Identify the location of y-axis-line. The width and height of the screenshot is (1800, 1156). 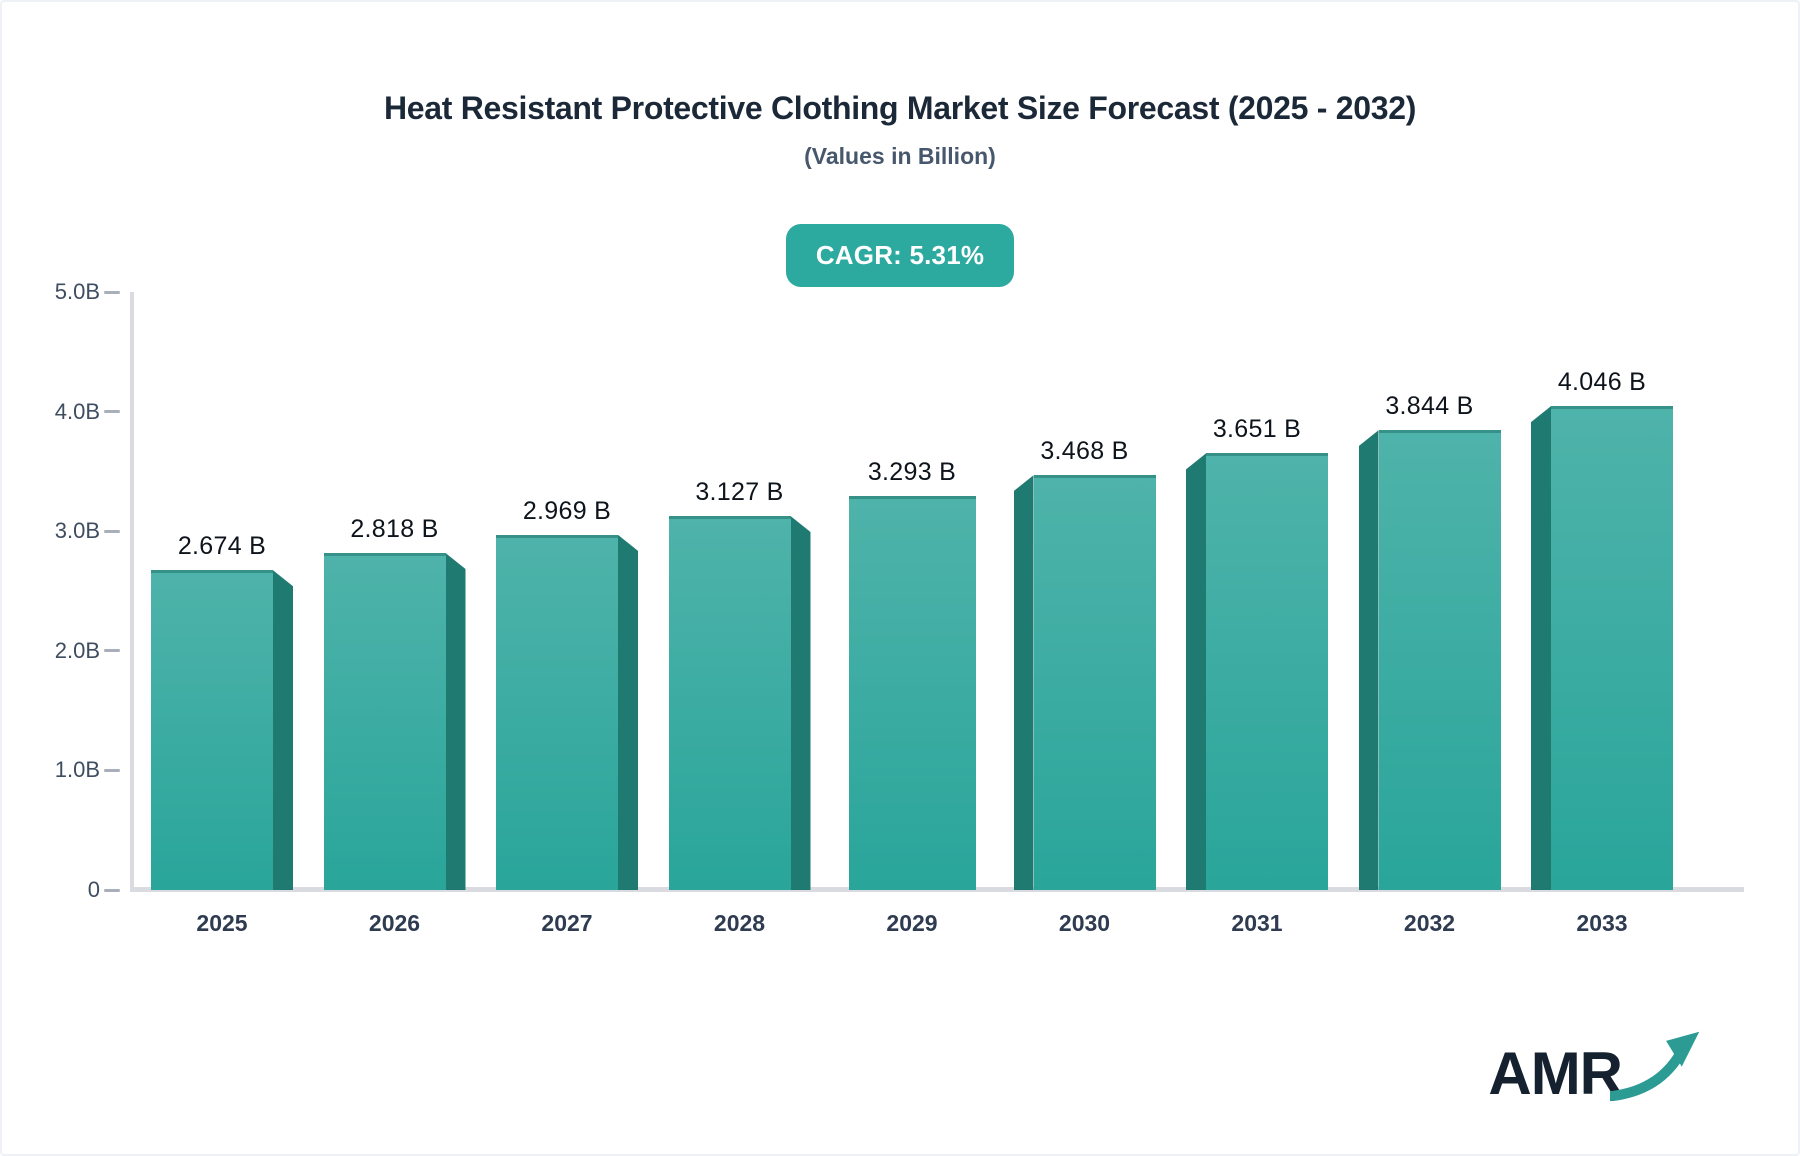
(132, 592).